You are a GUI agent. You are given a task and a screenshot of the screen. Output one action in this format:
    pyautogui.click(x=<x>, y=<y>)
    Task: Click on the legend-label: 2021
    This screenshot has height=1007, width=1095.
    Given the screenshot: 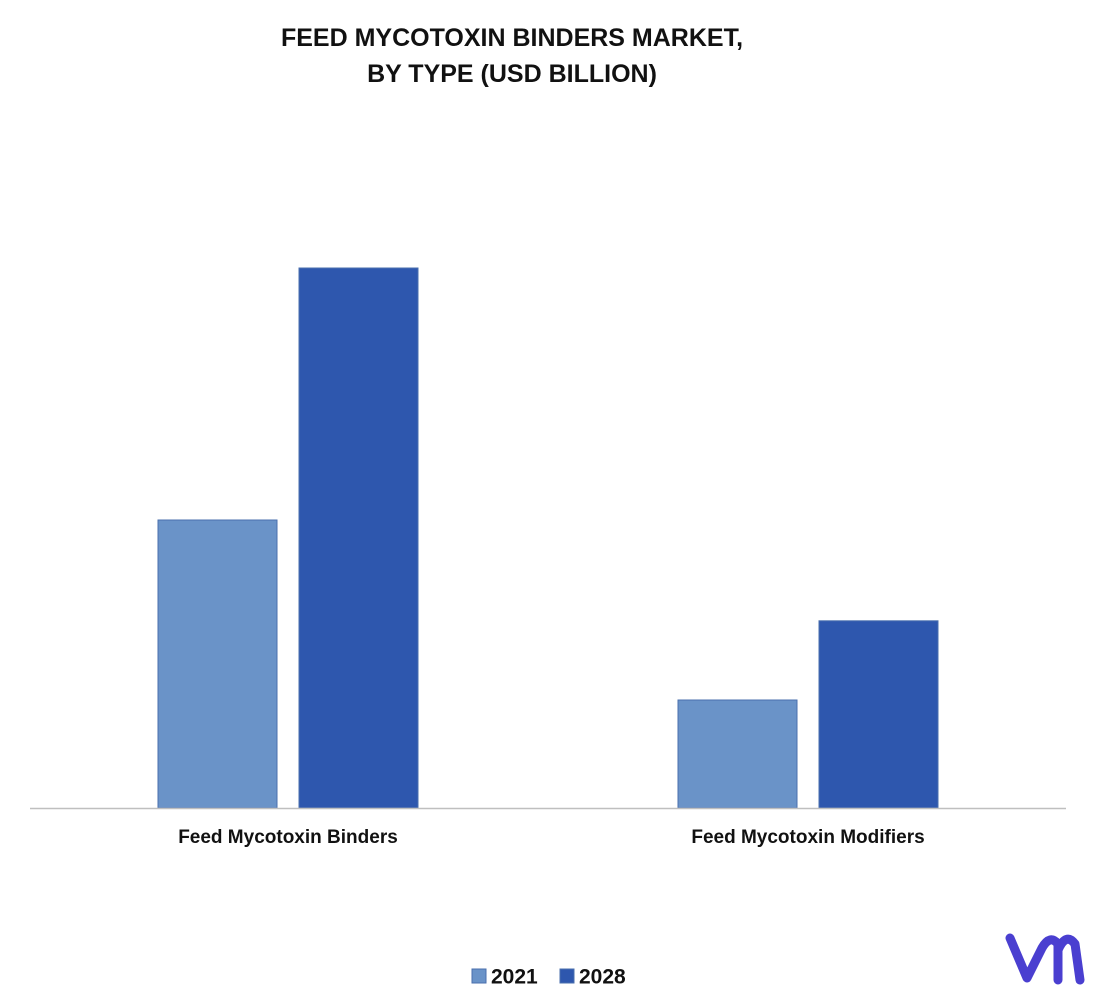 What is the action you would take?
    pyautogui.click(x=514, y=977)
    